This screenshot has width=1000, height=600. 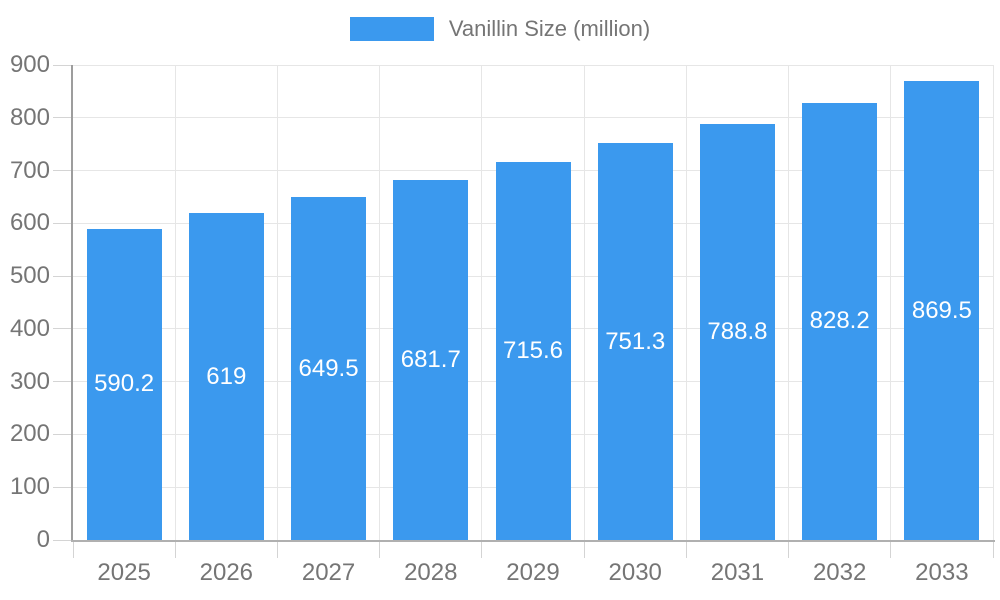 I want to click on bar: 788.8, so click(x=737, y=331).